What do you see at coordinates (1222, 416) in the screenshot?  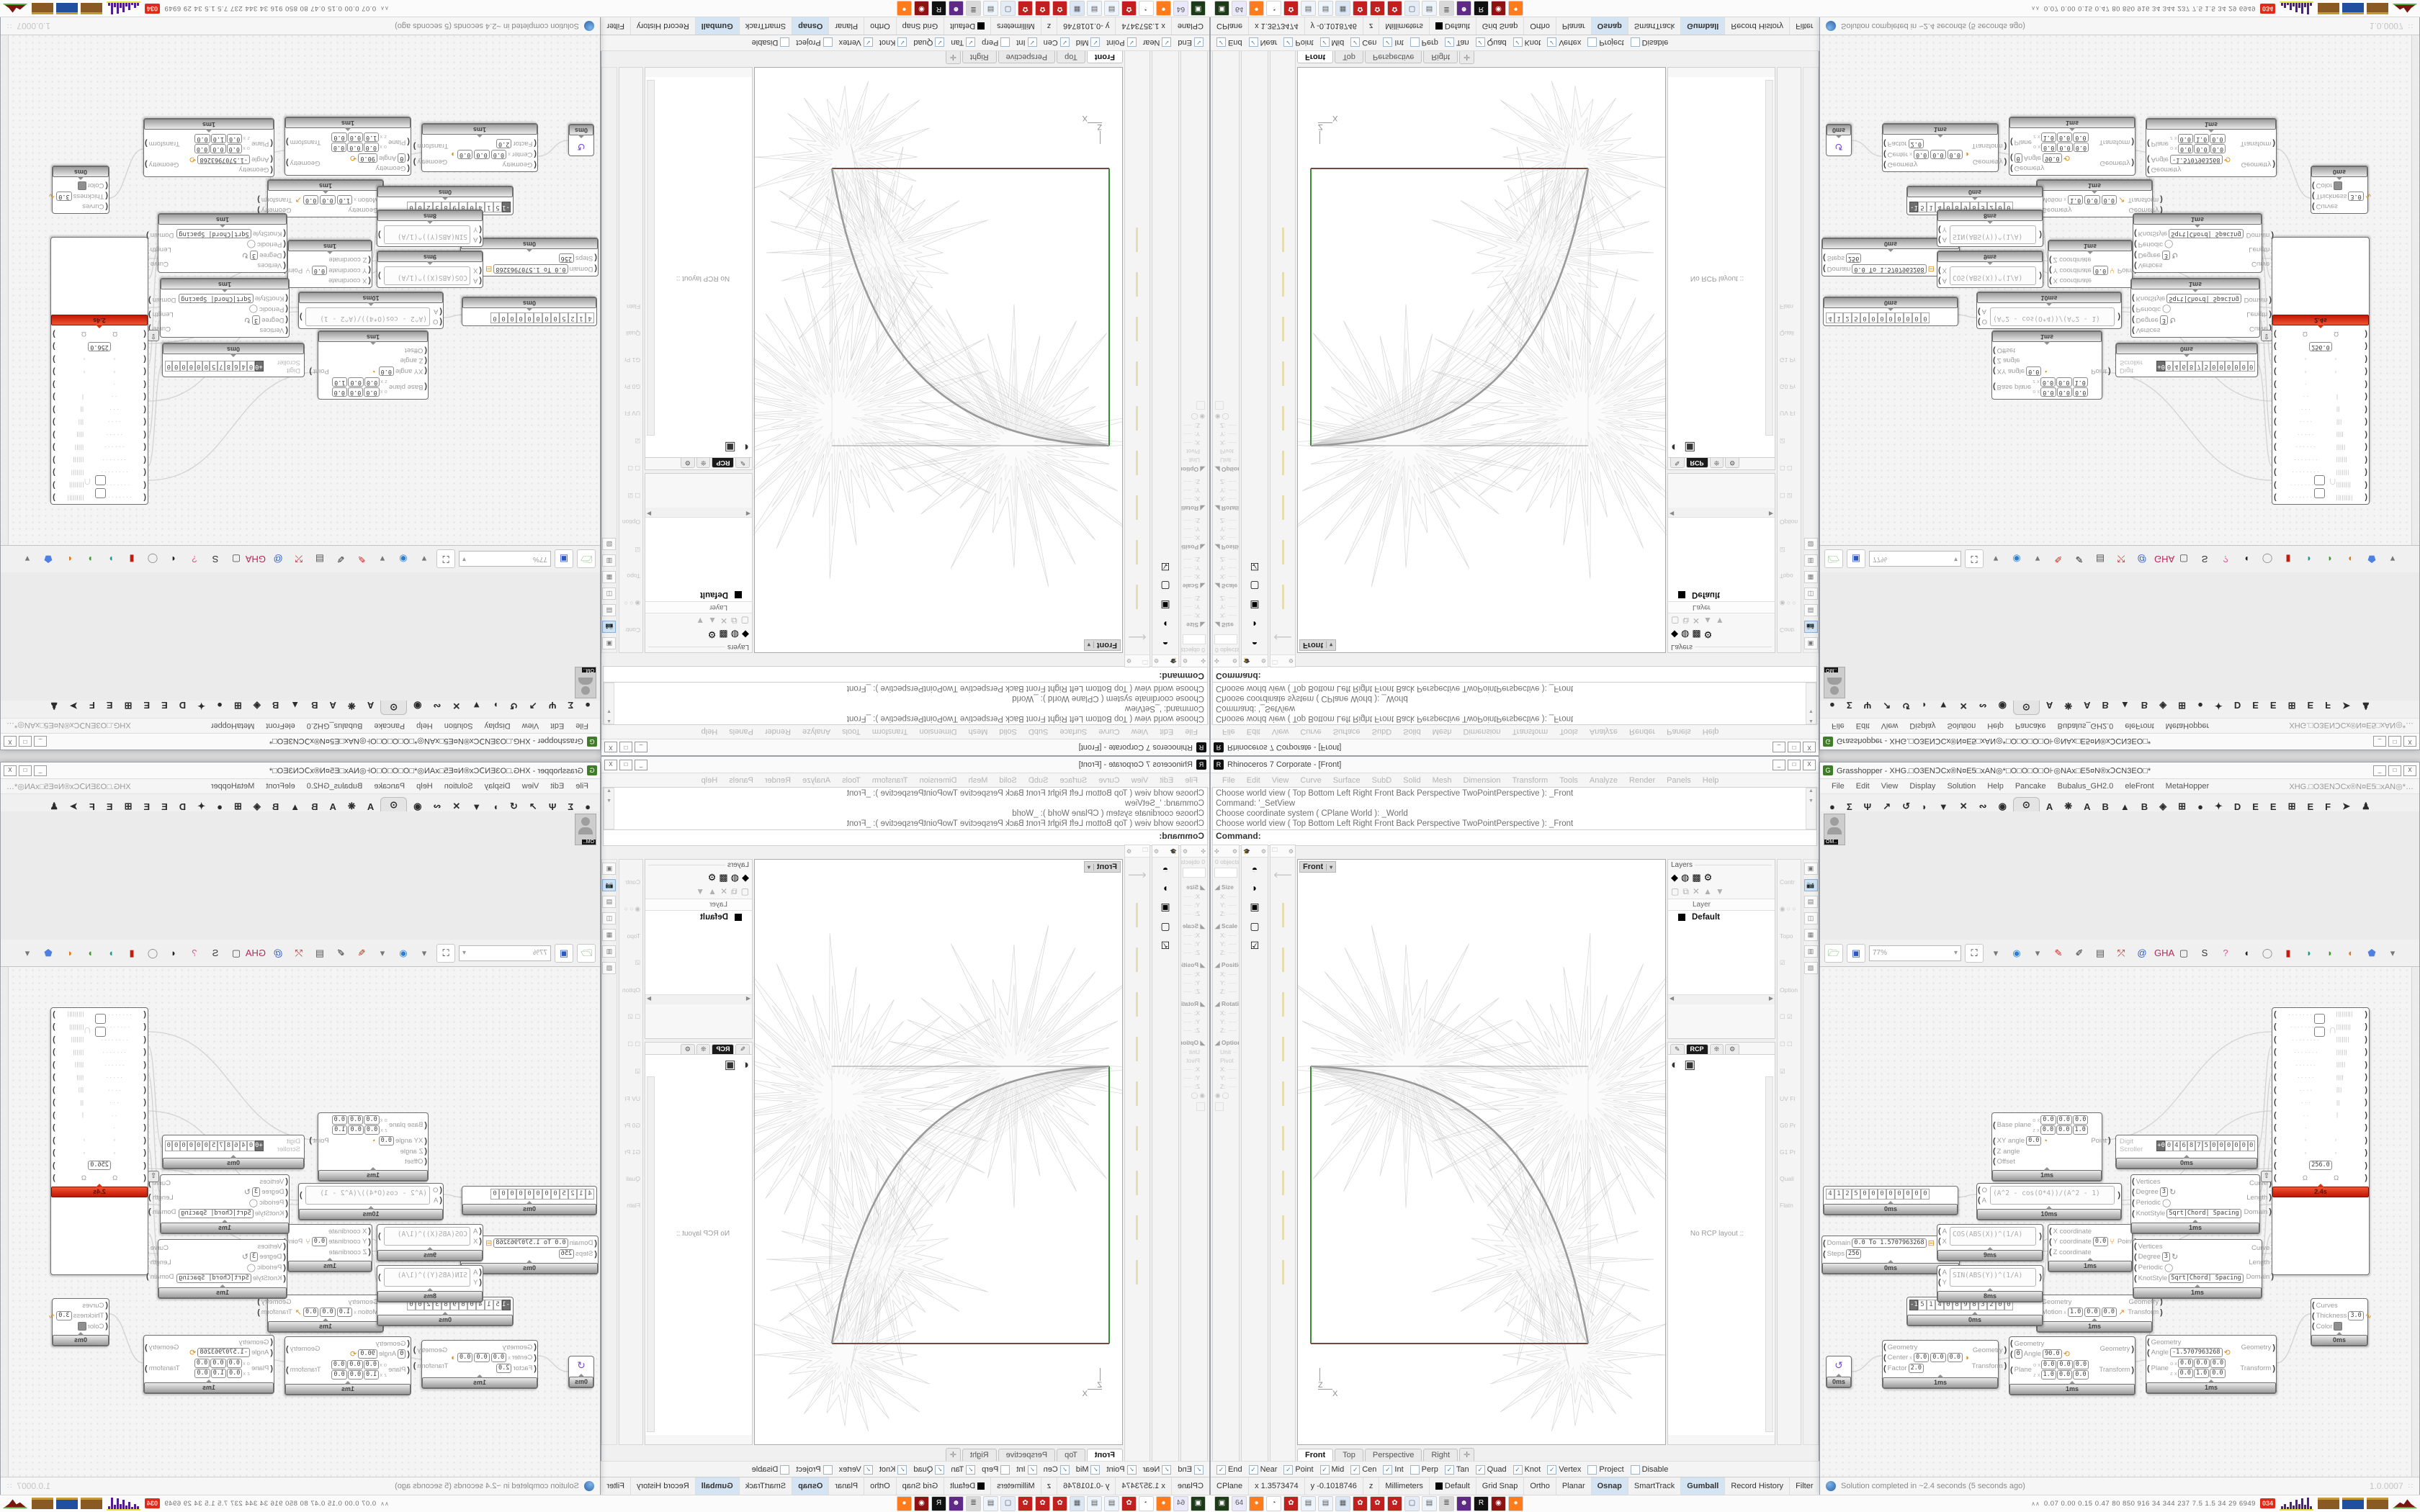 I see `radio-row: ◉ ◯` at bounding box center [1222, 416].